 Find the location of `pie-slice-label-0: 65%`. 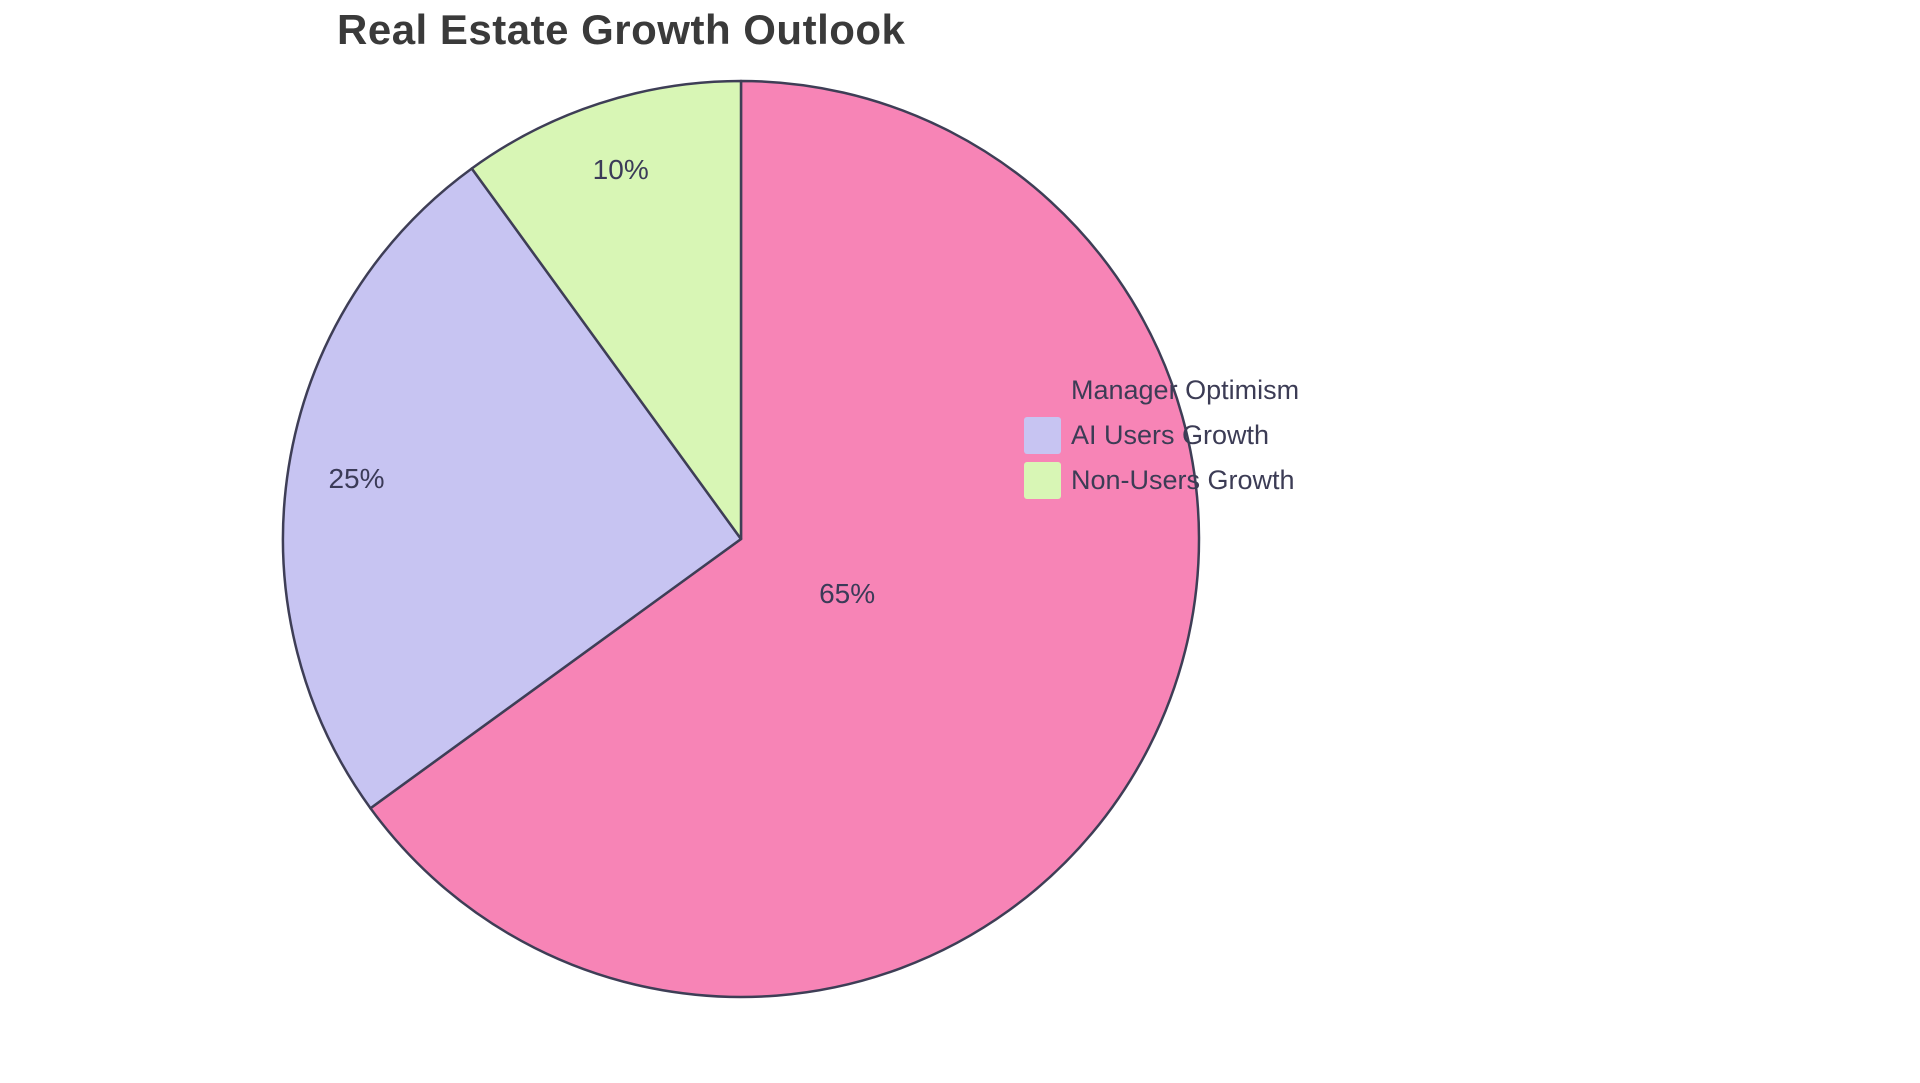

pie-slice-label-0: 65% is located at coordinates (847, 593).